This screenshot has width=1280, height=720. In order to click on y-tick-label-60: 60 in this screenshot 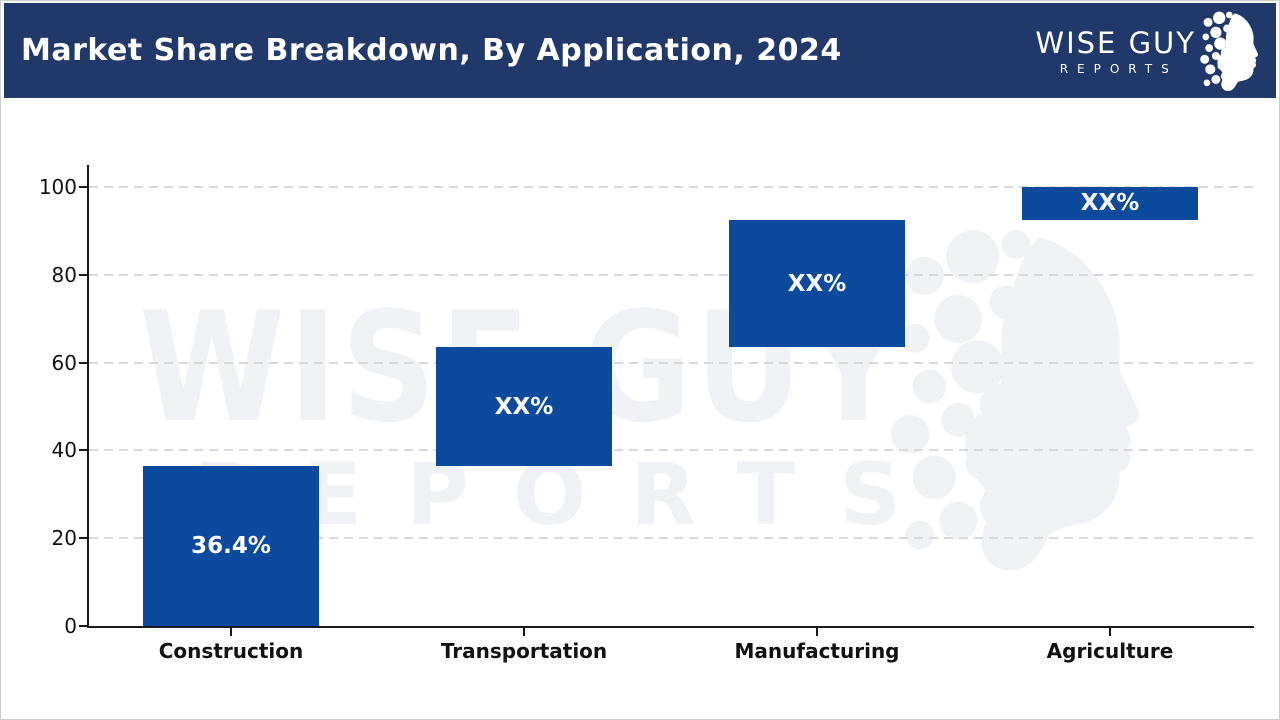, I will do `click(64, 362)`.